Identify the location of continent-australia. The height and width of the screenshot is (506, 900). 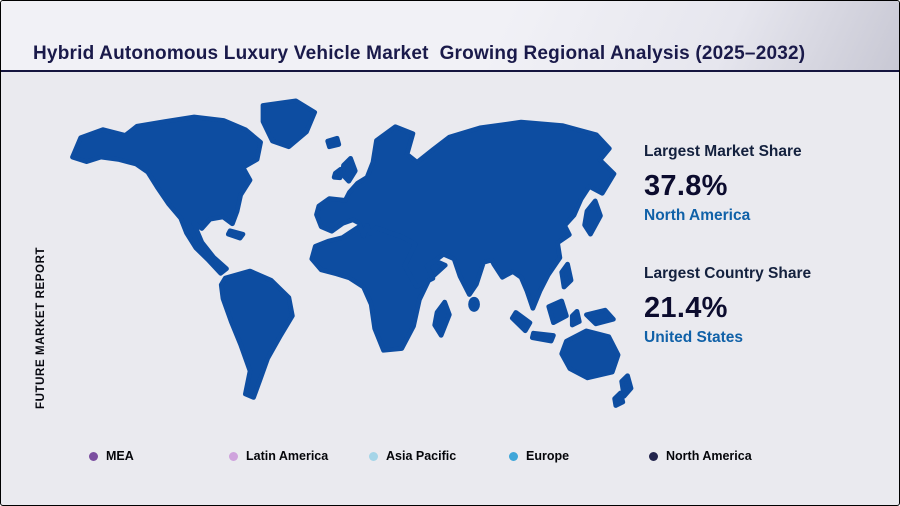
(590, 354).